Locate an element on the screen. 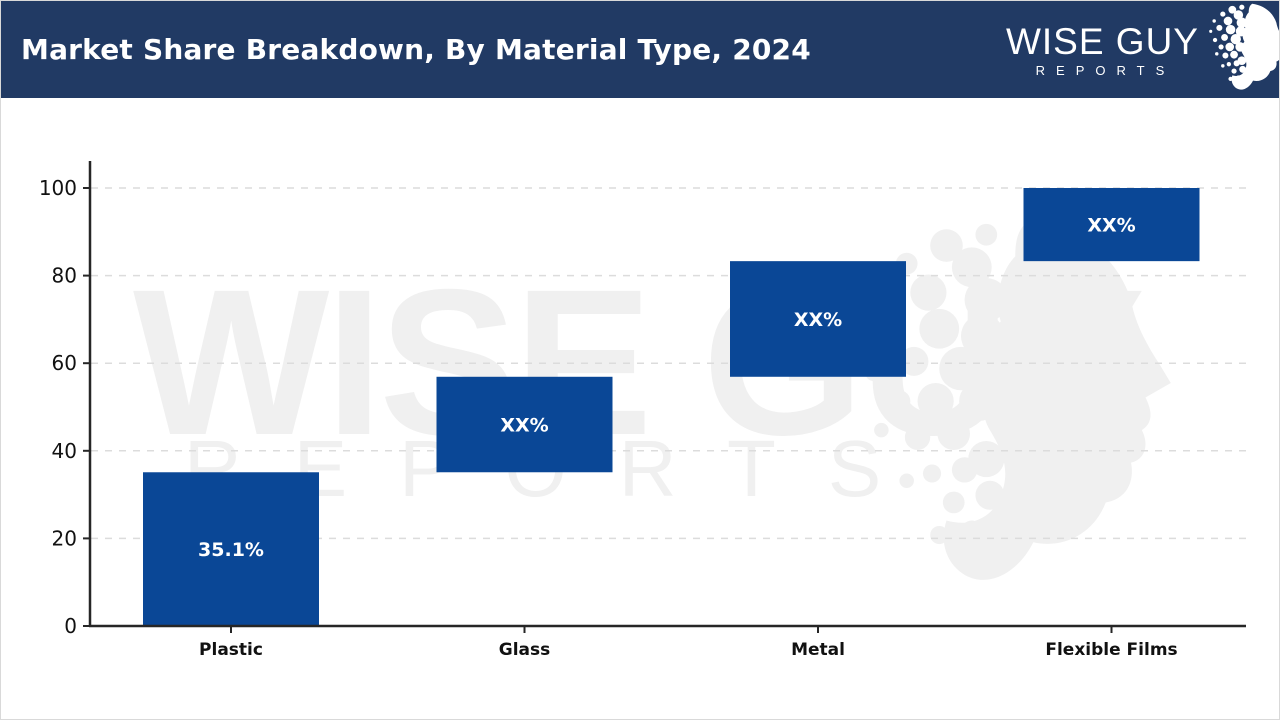 This screenshot has width=1280, height=720. y-tick-label: 60 is located at coordinates (64, 363).